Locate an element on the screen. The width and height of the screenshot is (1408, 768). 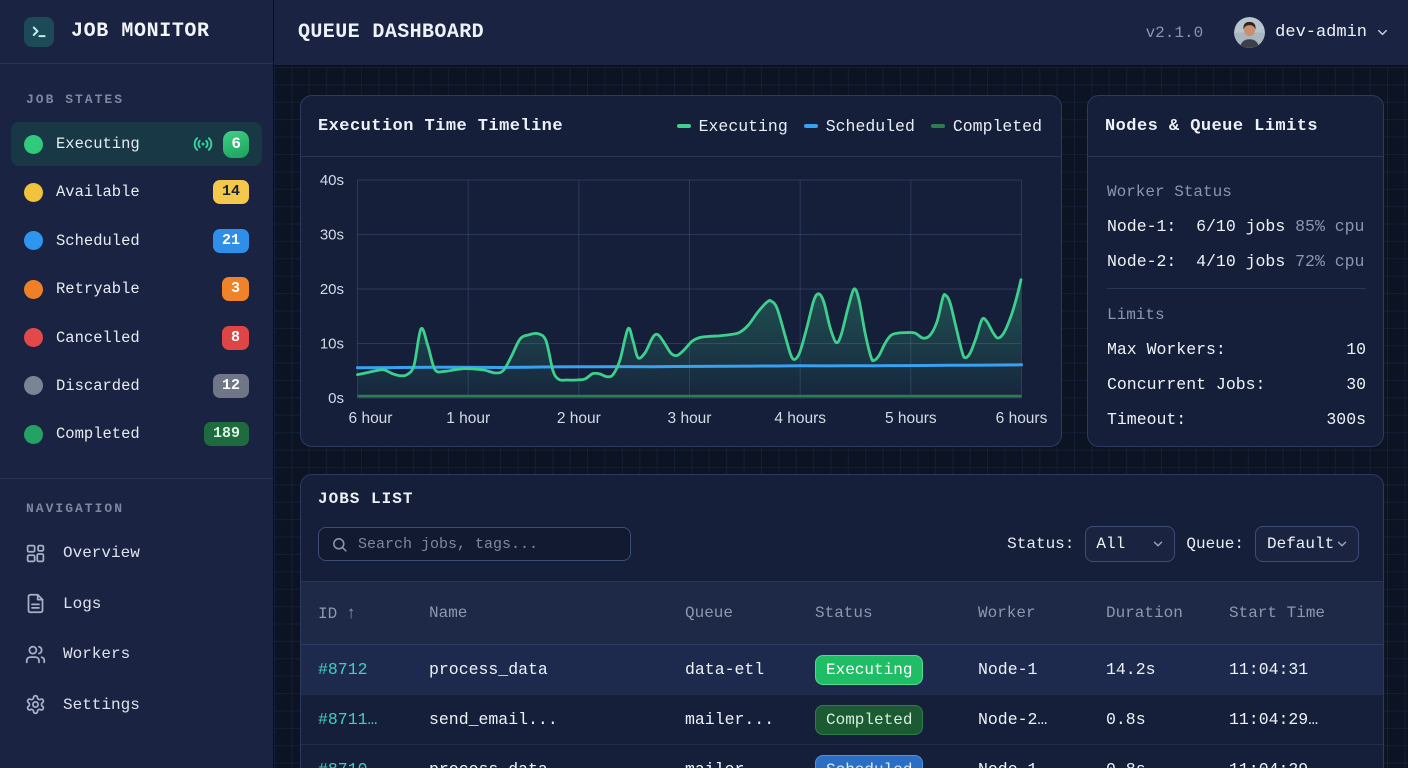
svg-text: 6 hour is located at coordinates (371, 418).